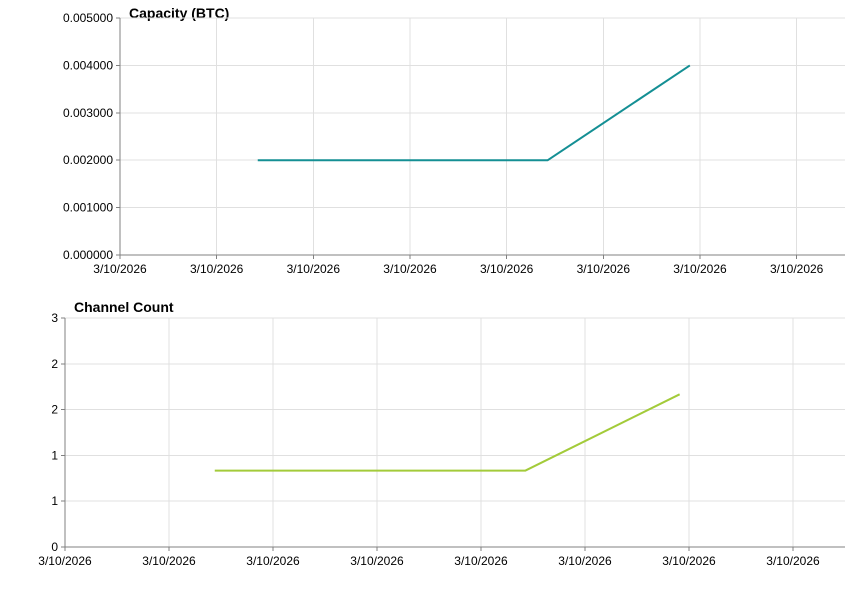  Describe the element at coordinates (88, 65) in the screenshot. I see `y-tick-label: 0.004000` at that location.